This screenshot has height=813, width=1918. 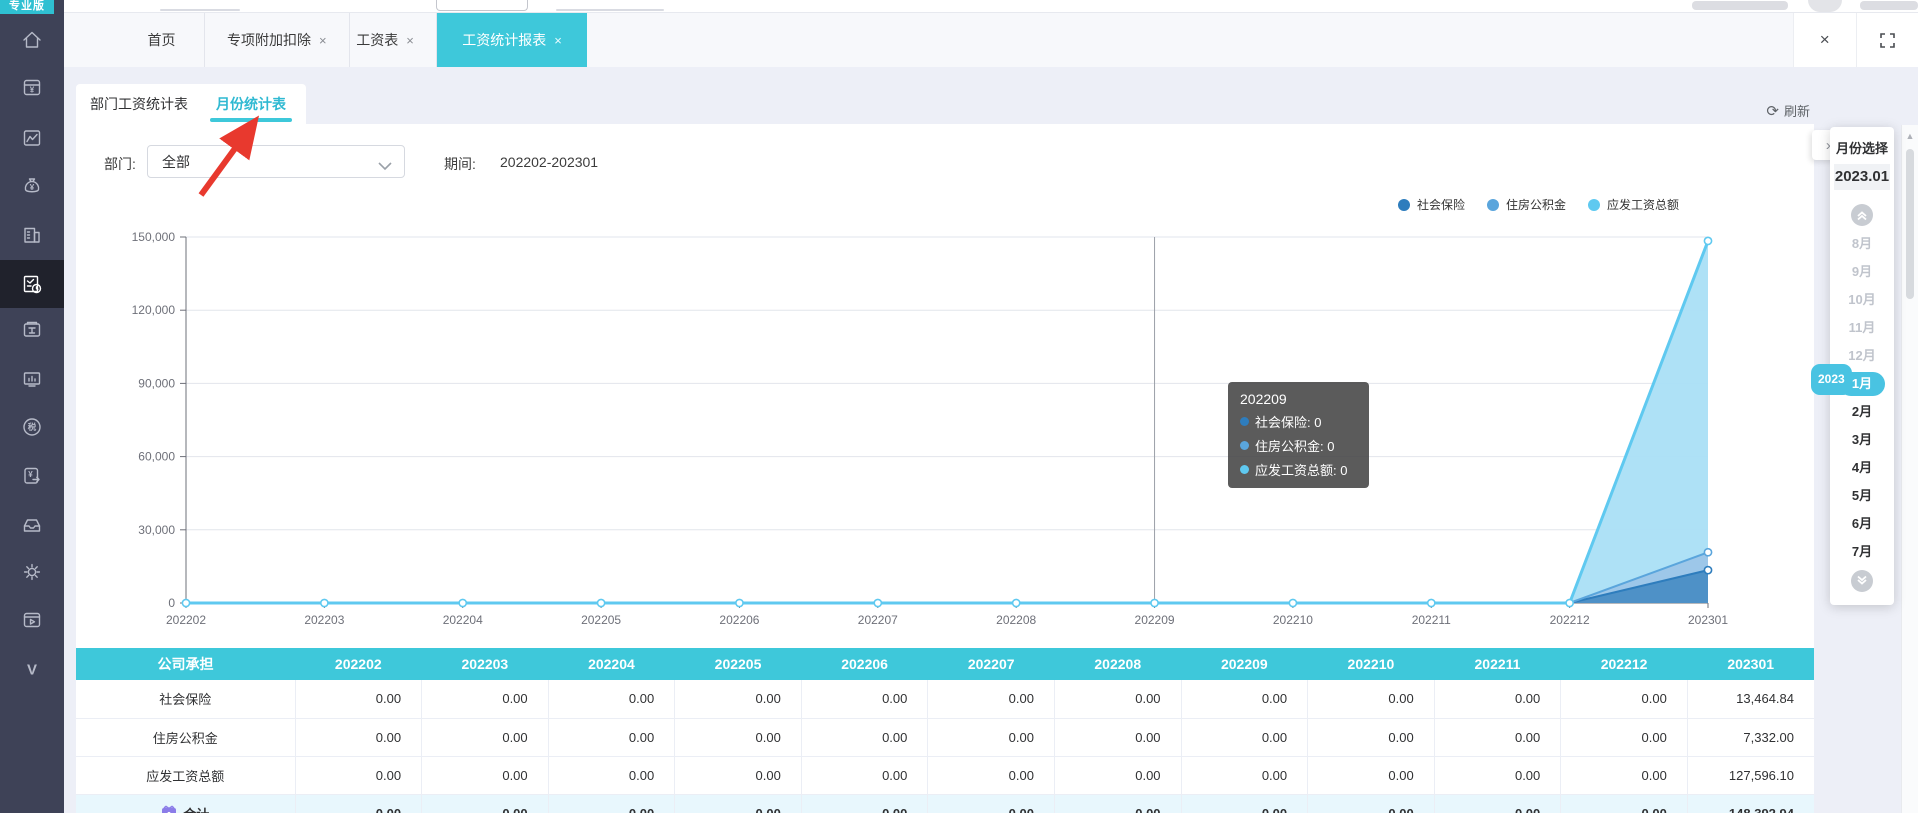 What do you see at coordinates (1886, 40) in the screenshot?
I see `fullscreen-icon` at bounding box center [1886, 40].